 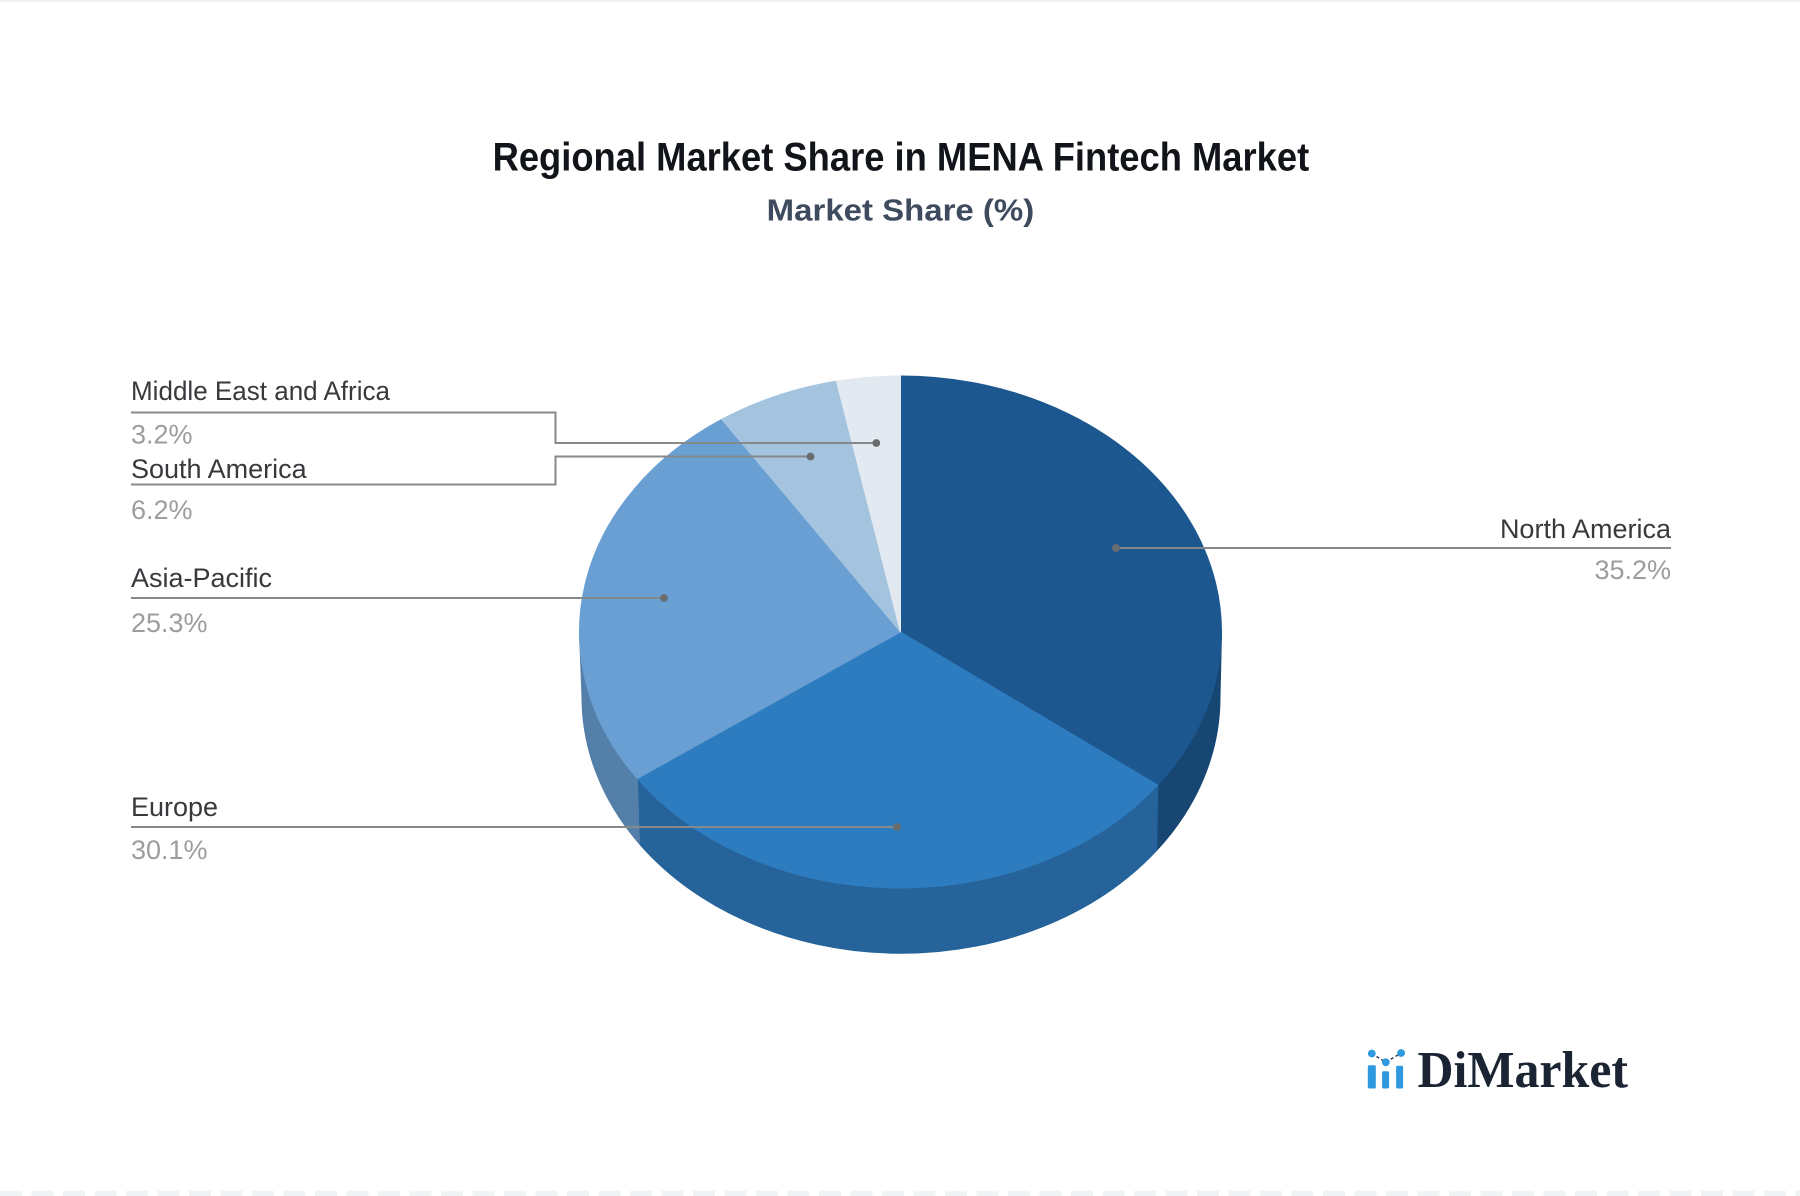 What do you see at coordinates (162, 510) in the screenshot?
I see `svg-text: 6.2%` at bounding box center [162, 510].